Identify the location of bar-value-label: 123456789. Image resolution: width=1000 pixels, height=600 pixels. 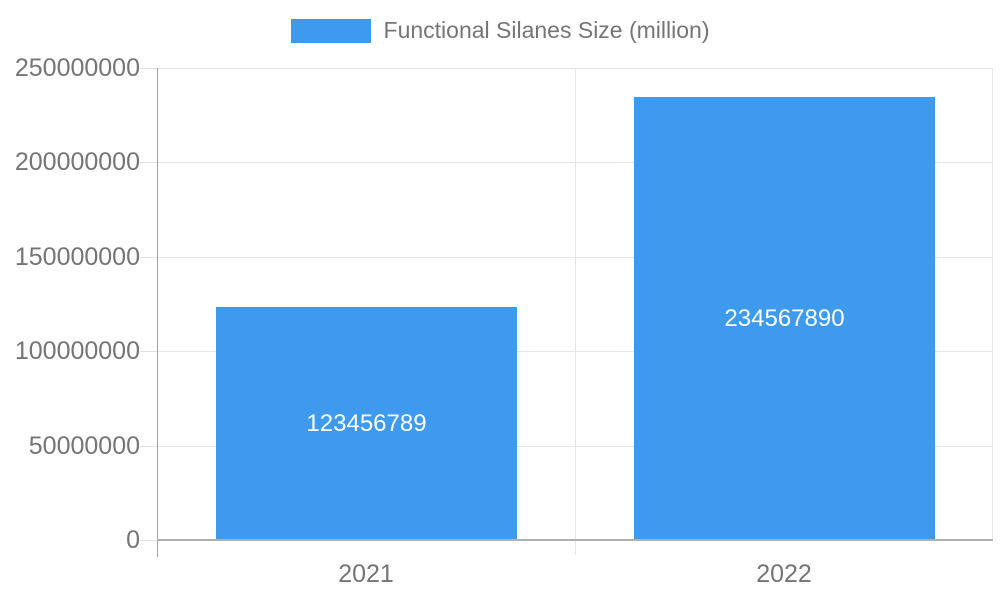
(366, 423).